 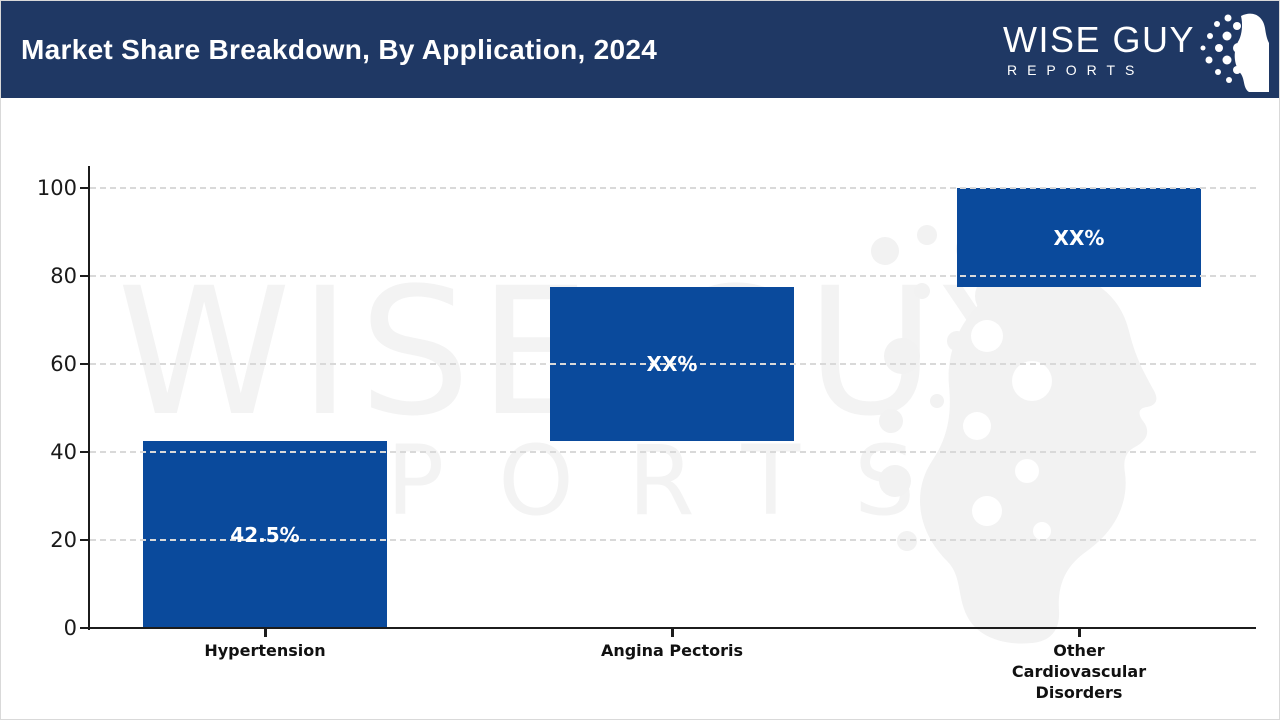 I want to click on y-tick-label-60: 60, so click(x=63, y=364).